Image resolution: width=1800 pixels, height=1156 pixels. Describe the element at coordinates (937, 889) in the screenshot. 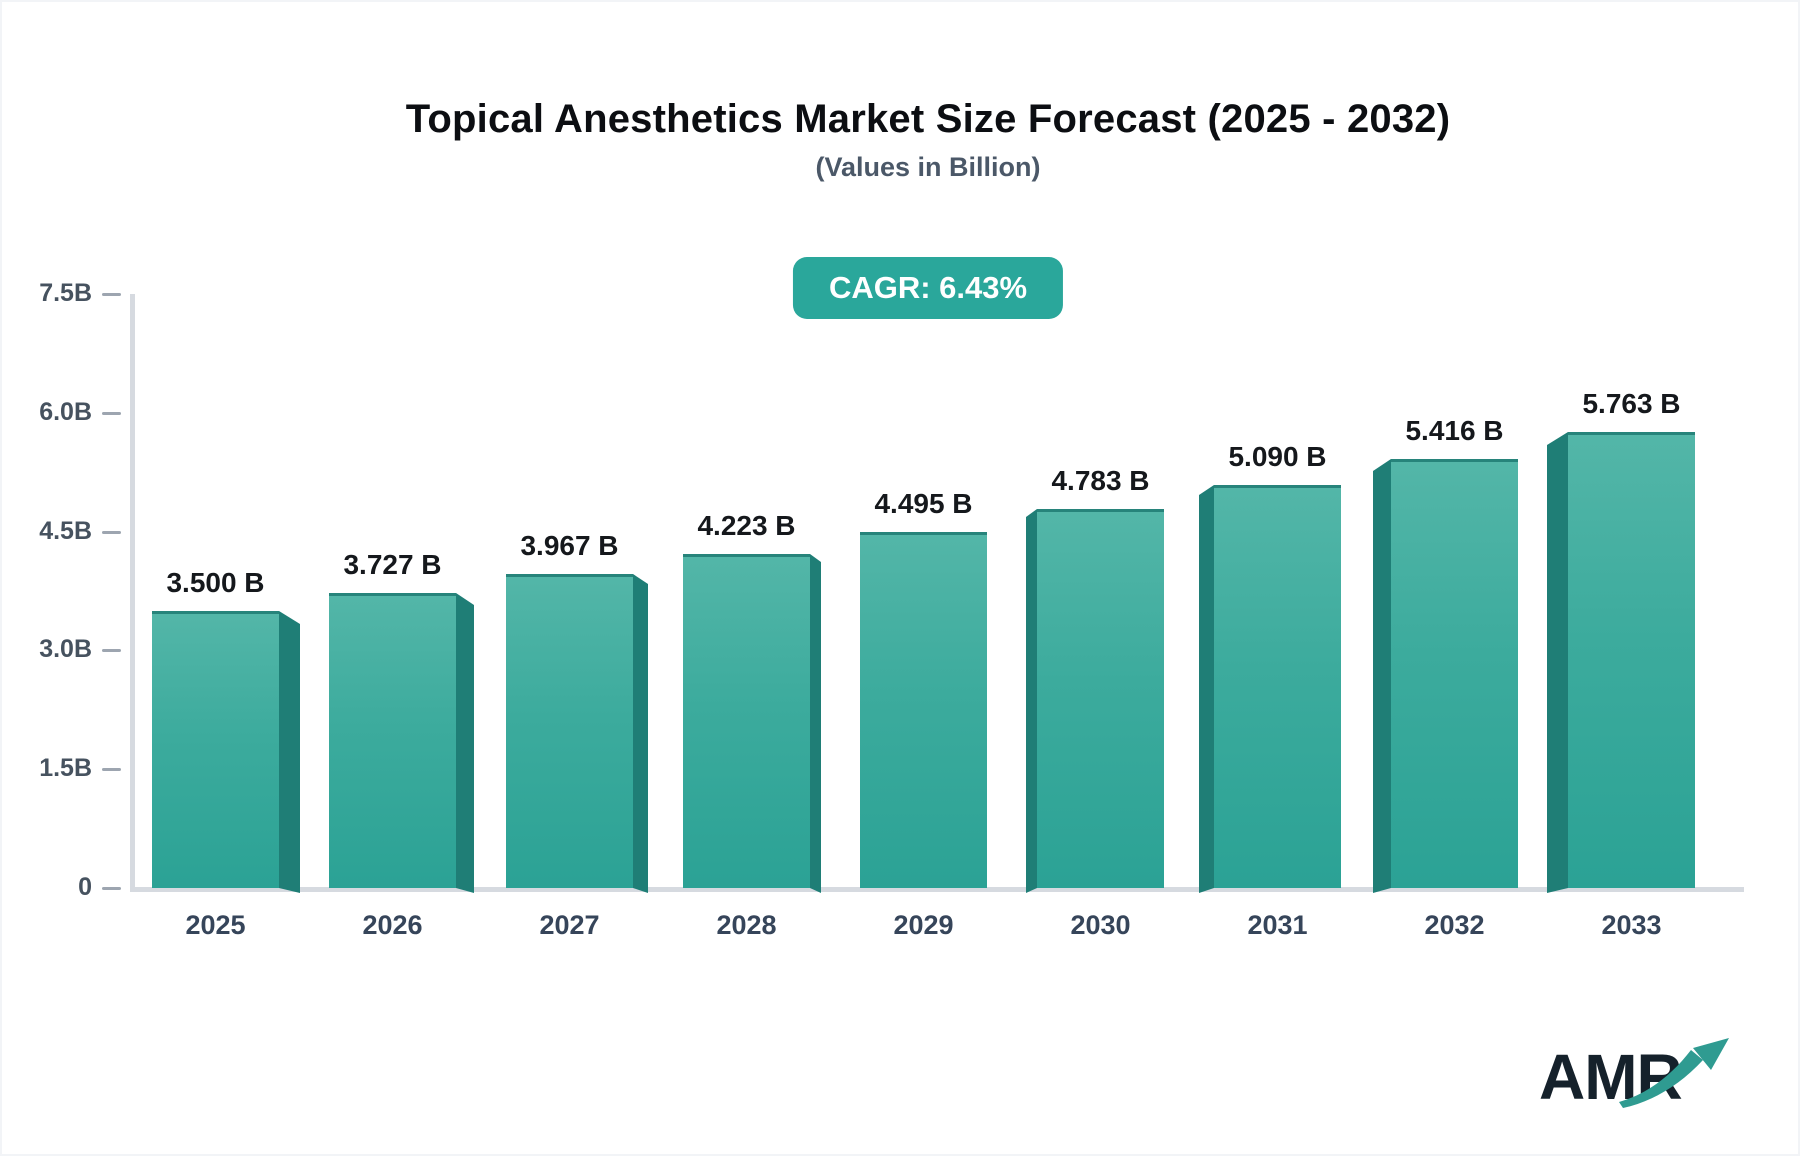

I see `x-axis-baseline` at that location.